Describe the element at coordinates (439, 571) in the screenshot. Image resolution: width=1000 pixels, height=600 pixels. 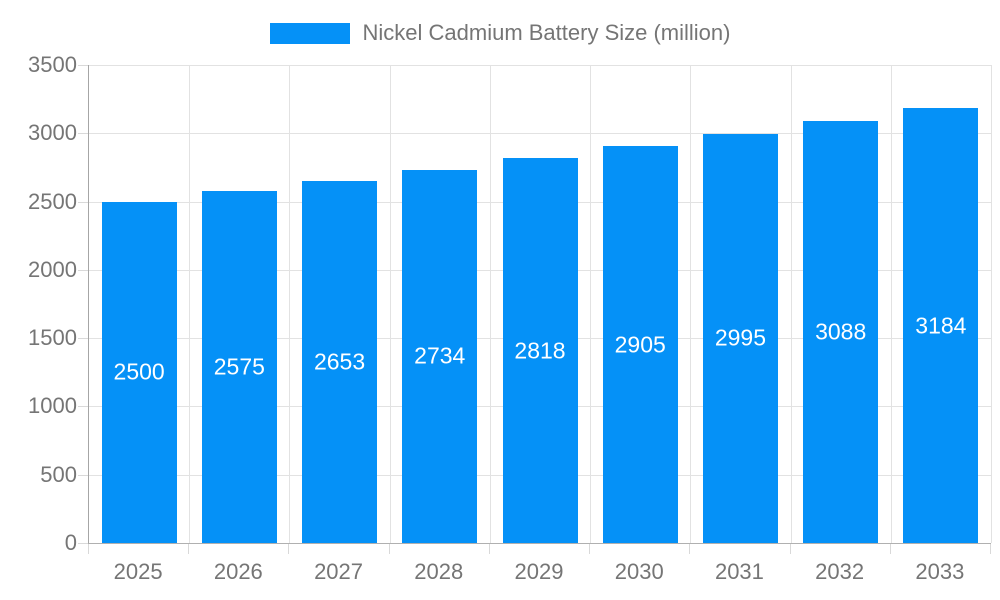
I see `x-axis-label: 2028` at that location.